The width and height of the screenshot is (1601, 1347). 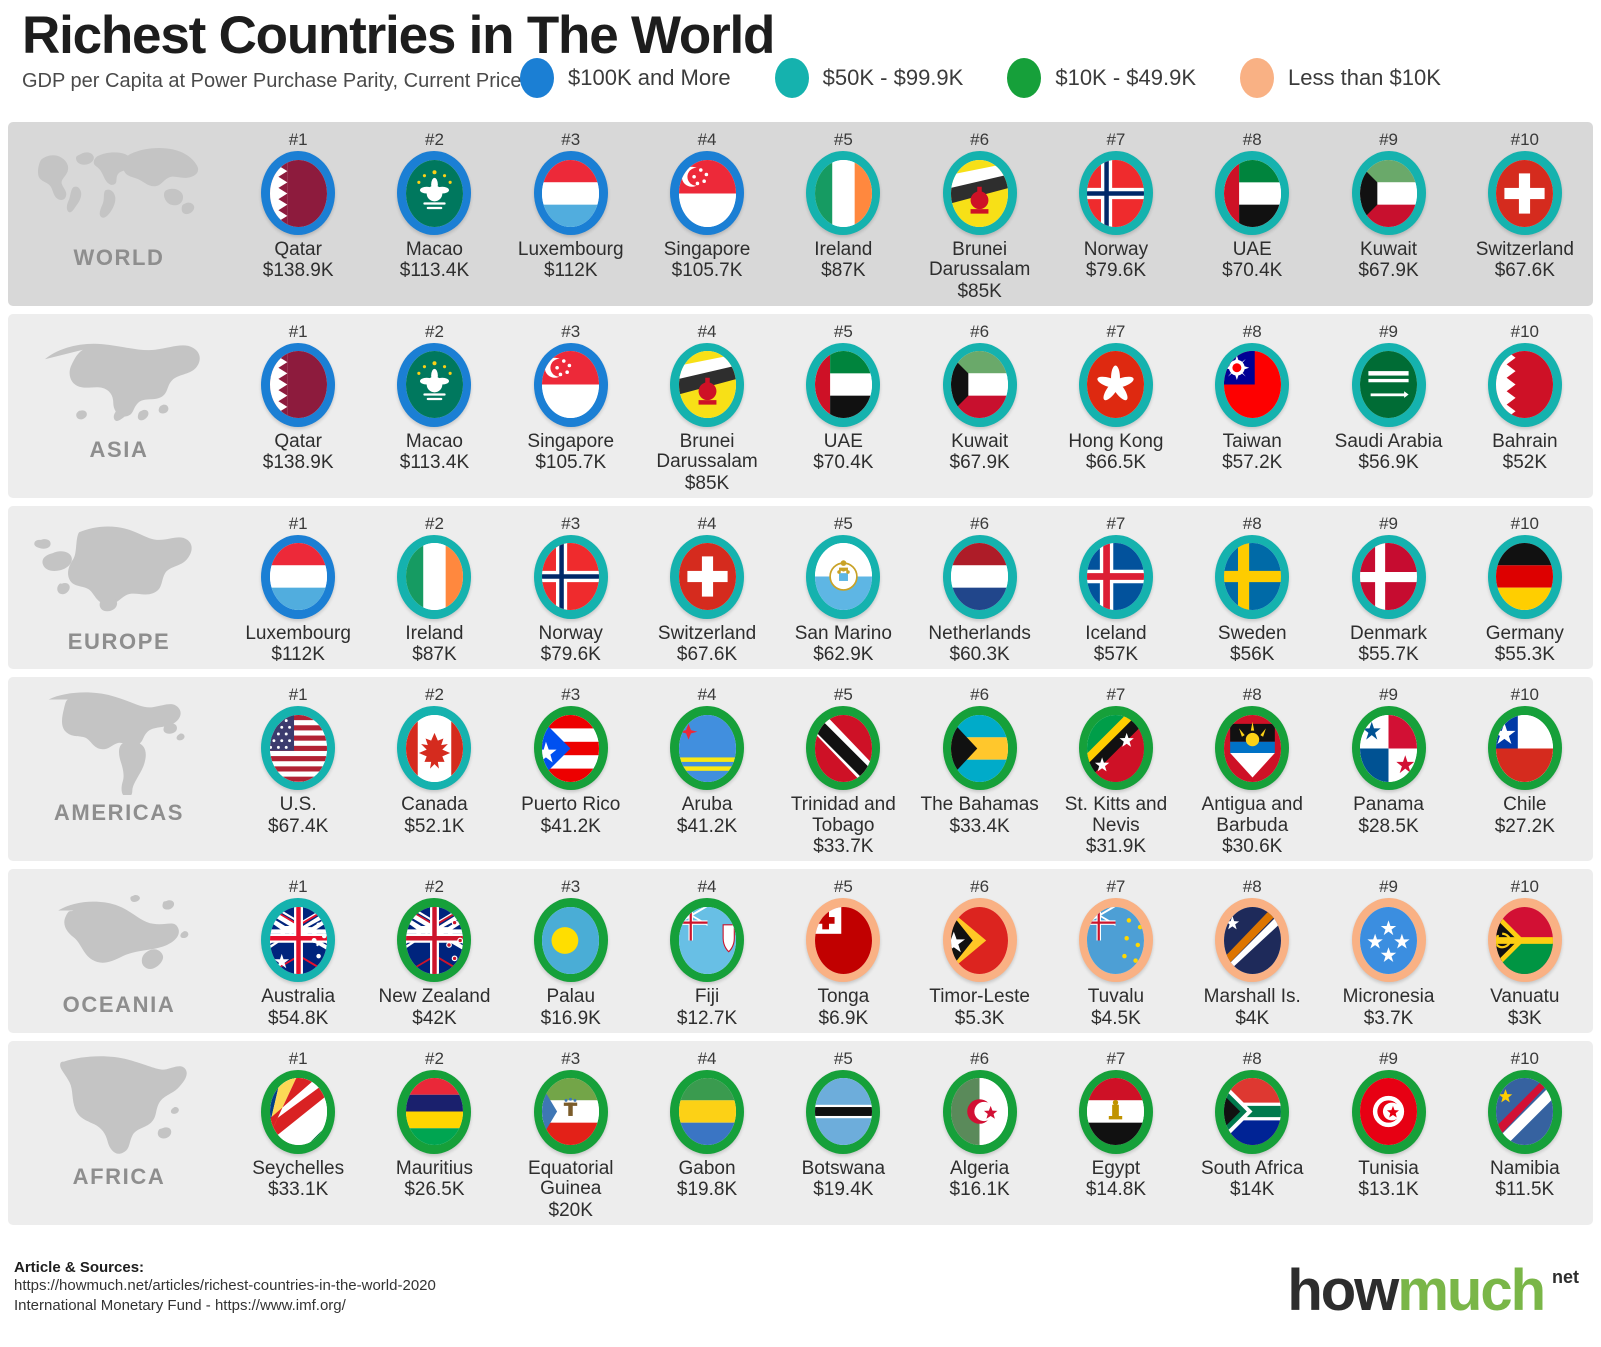 I want to click on country-card: #5 Botswana $19.4K, so click(x=843, y=1135).